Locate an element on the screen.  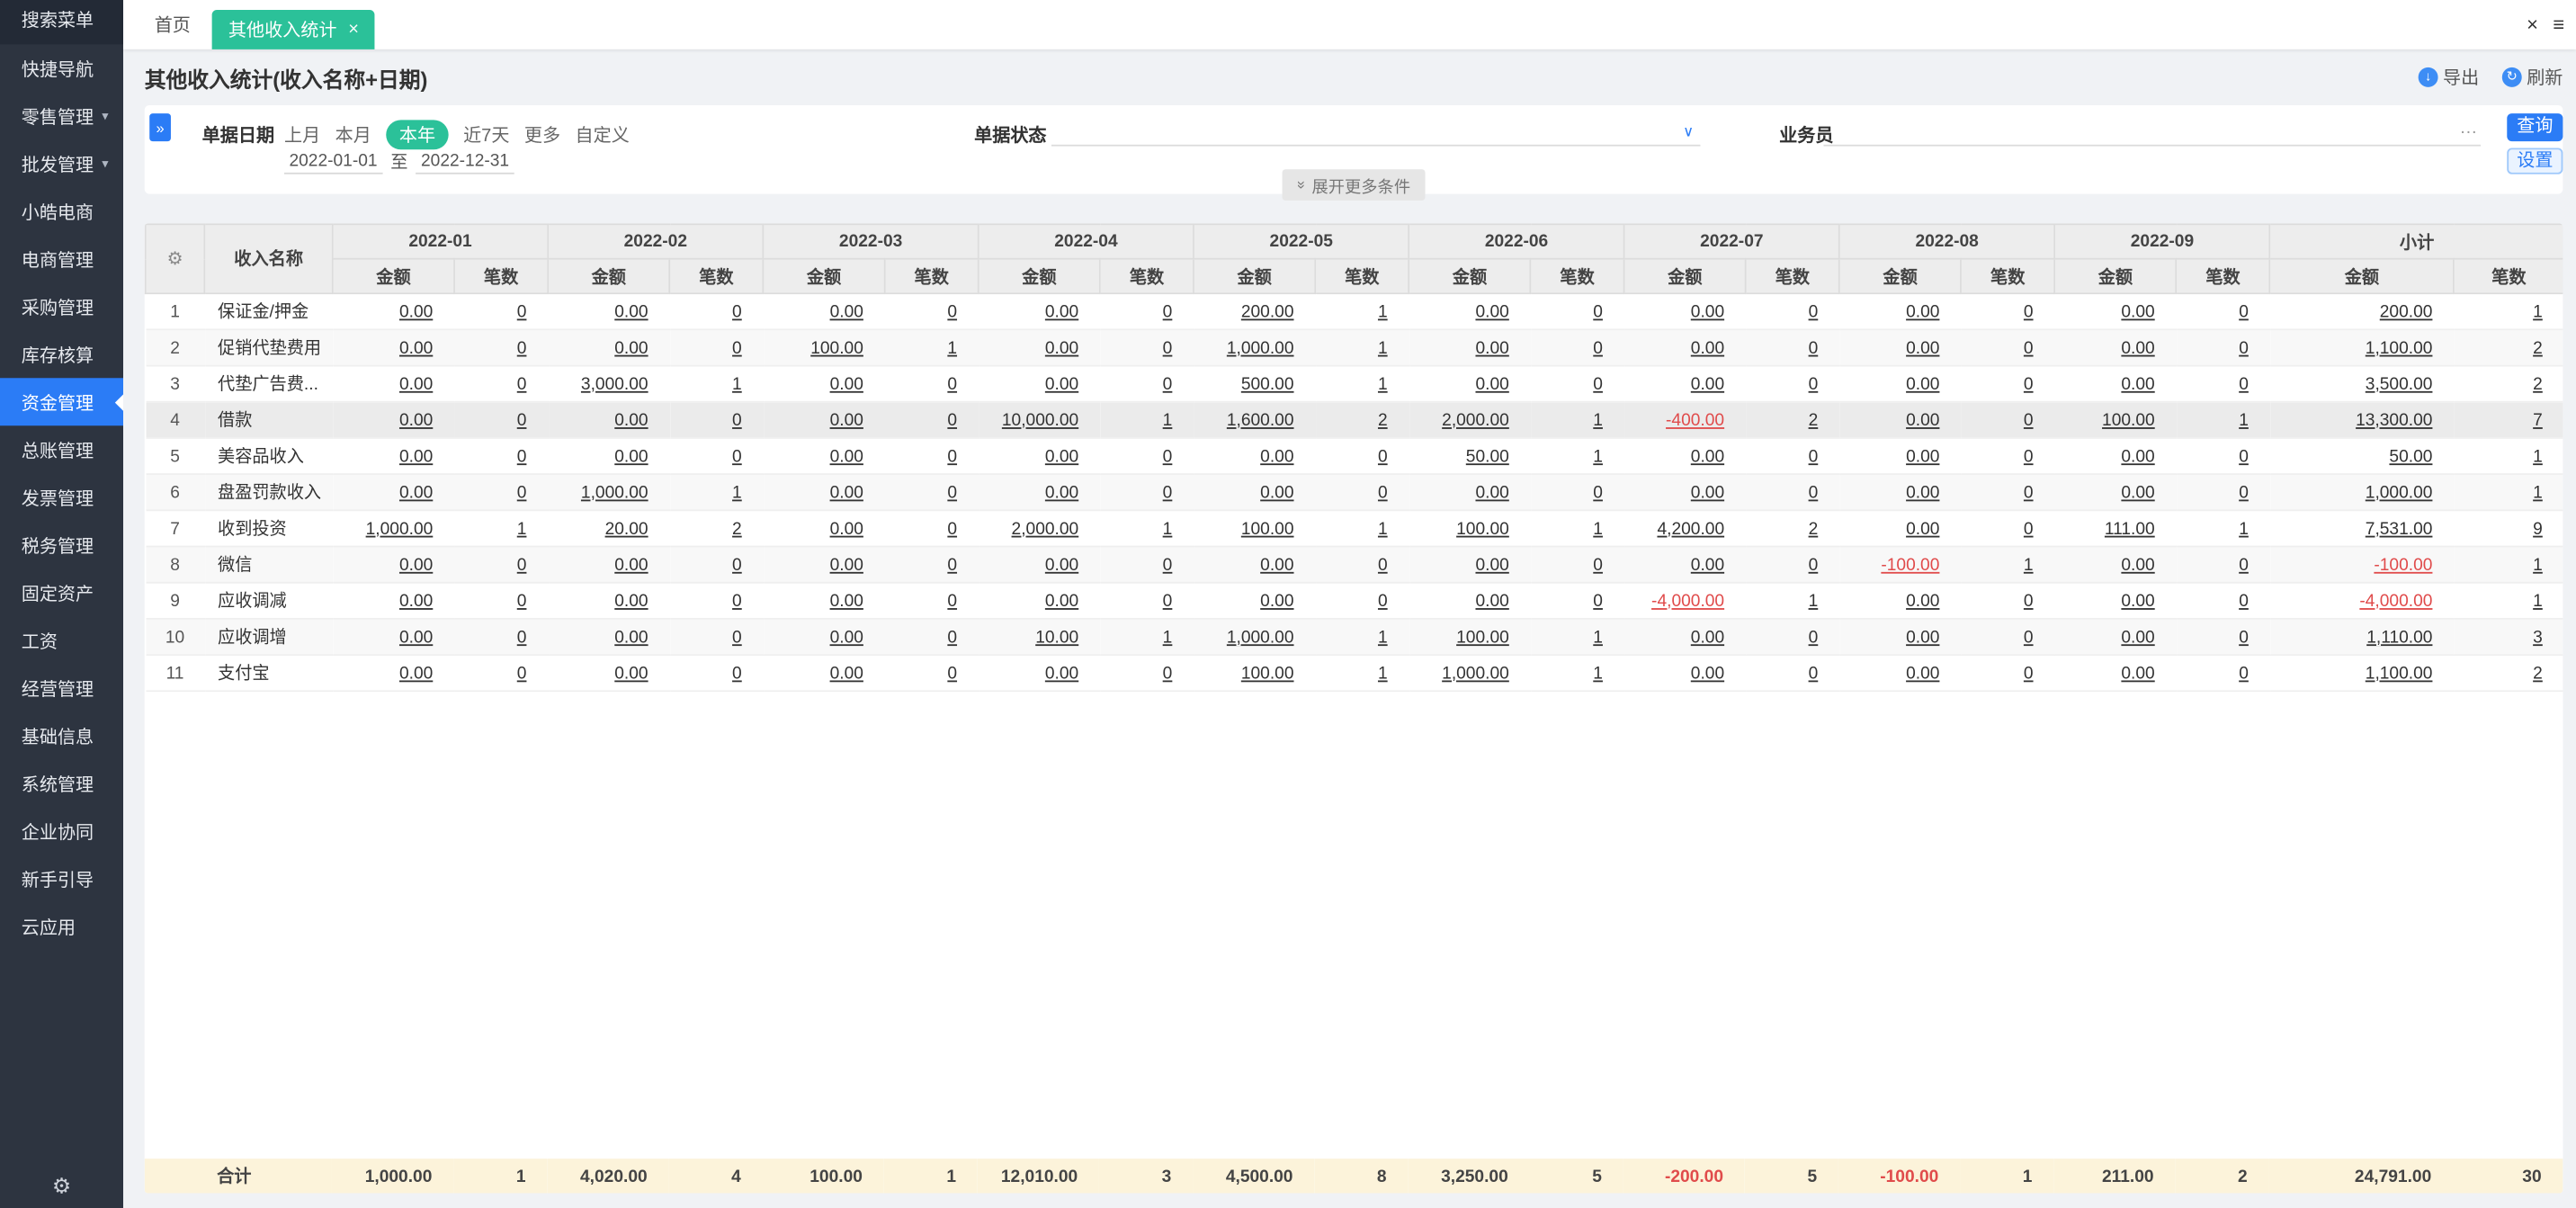
settings-button: 设置 is located at coordinates (2535, 161).